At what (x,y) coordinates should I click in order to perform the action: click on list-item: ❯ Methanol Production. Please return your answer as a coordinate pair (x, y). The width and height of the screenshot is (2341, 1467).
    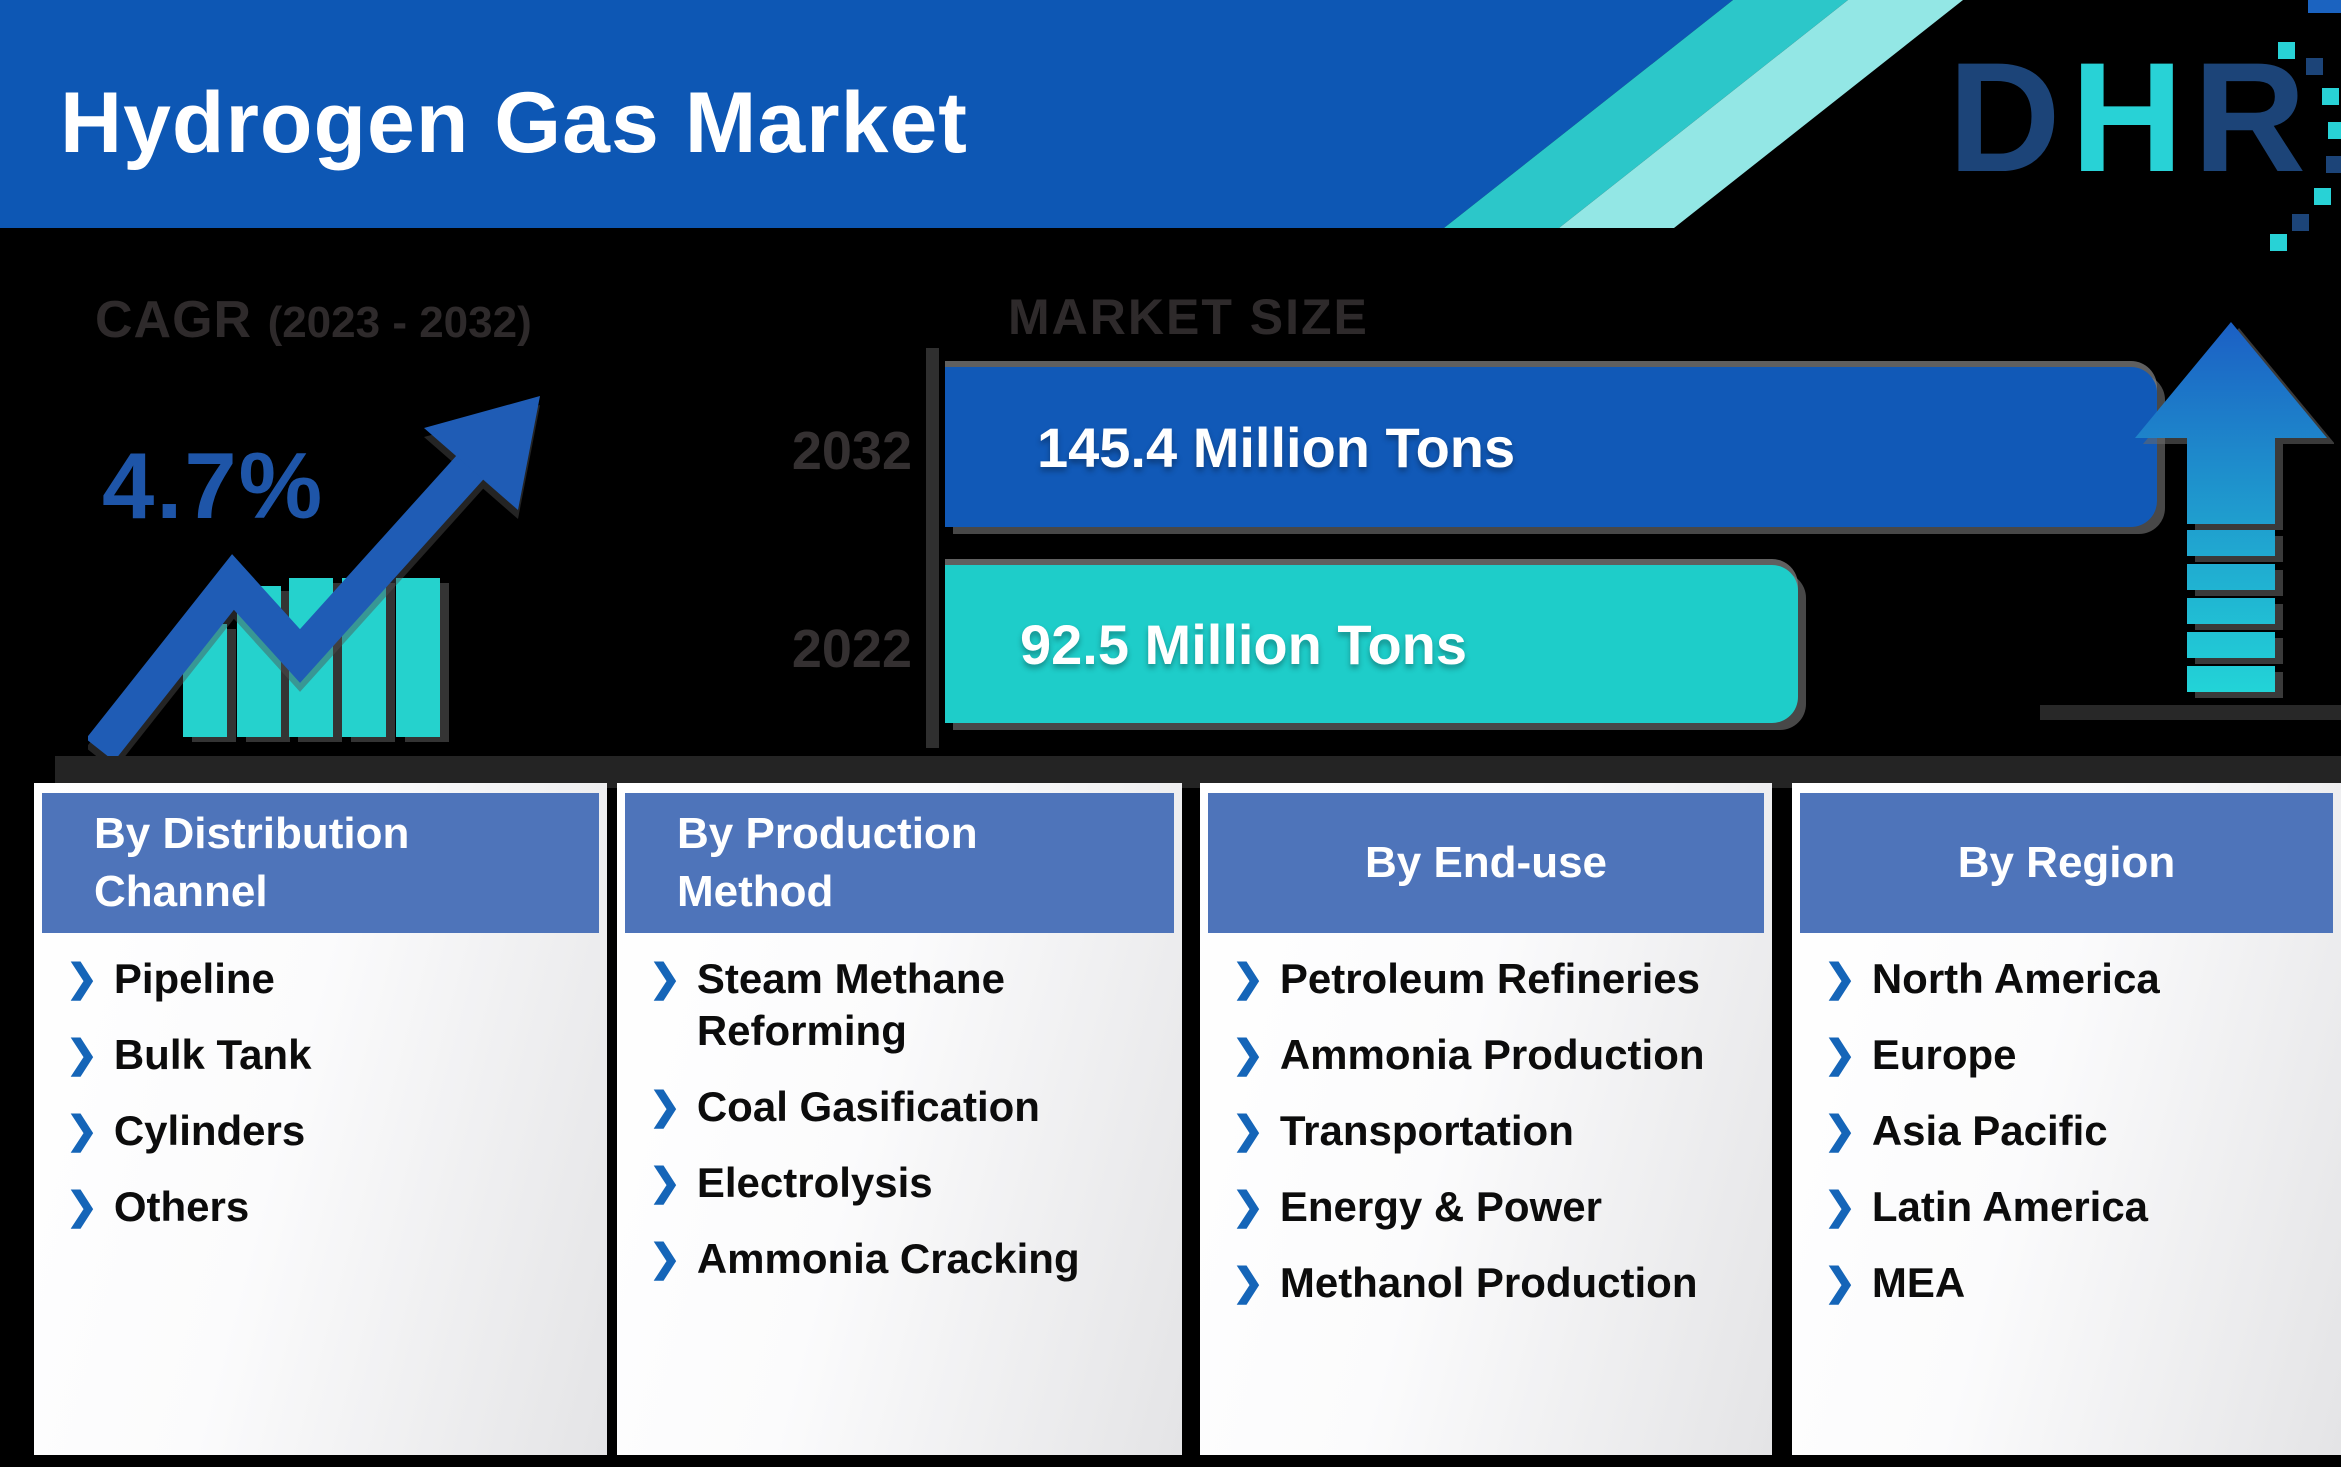
    Looking at the image, I should click on (1493, 1283).